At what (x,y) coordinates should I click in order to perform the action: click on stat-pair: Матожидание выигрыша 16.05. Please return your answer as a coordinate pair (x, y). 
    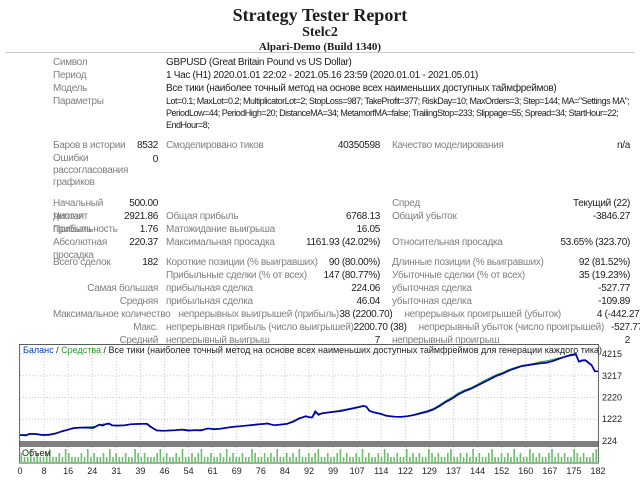
    Looking at the image, I should click on (273, 229).